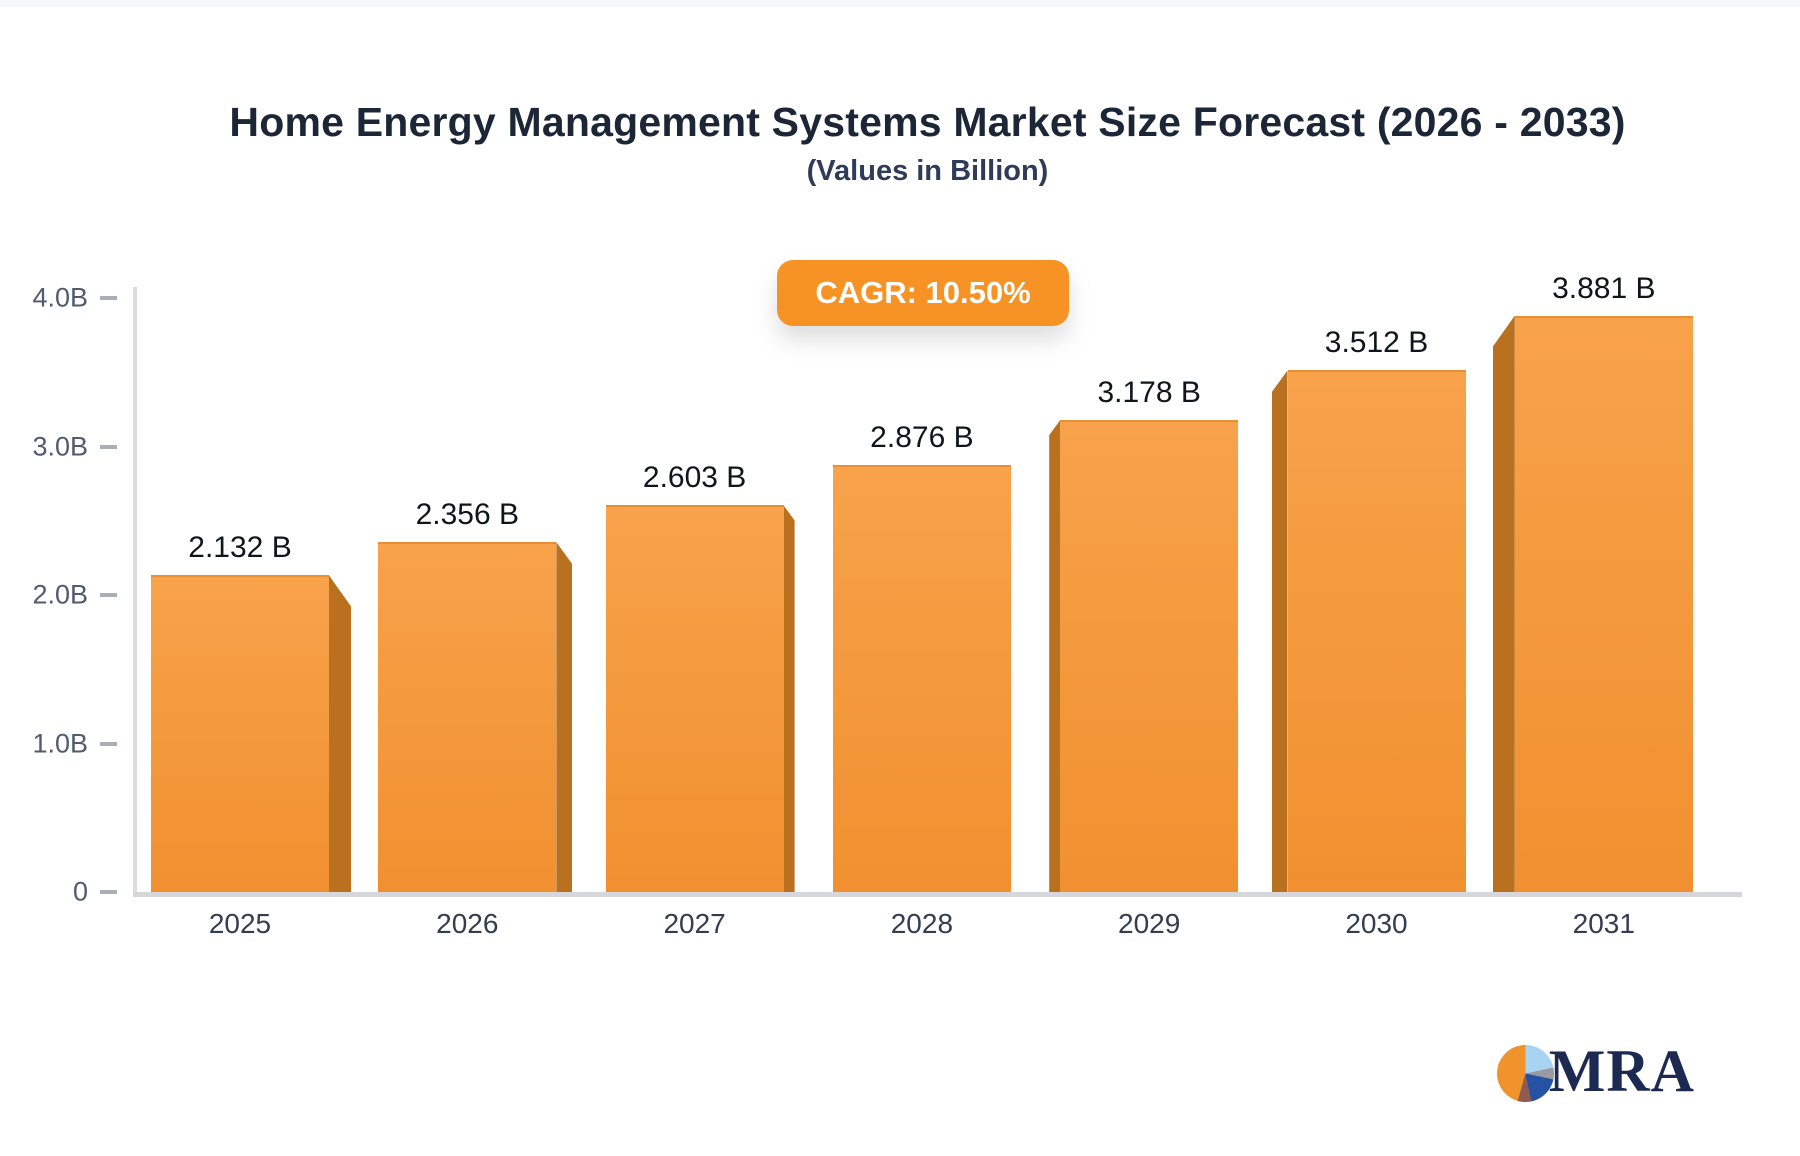  I want to click on bar-face-2028, so click(921, 678).